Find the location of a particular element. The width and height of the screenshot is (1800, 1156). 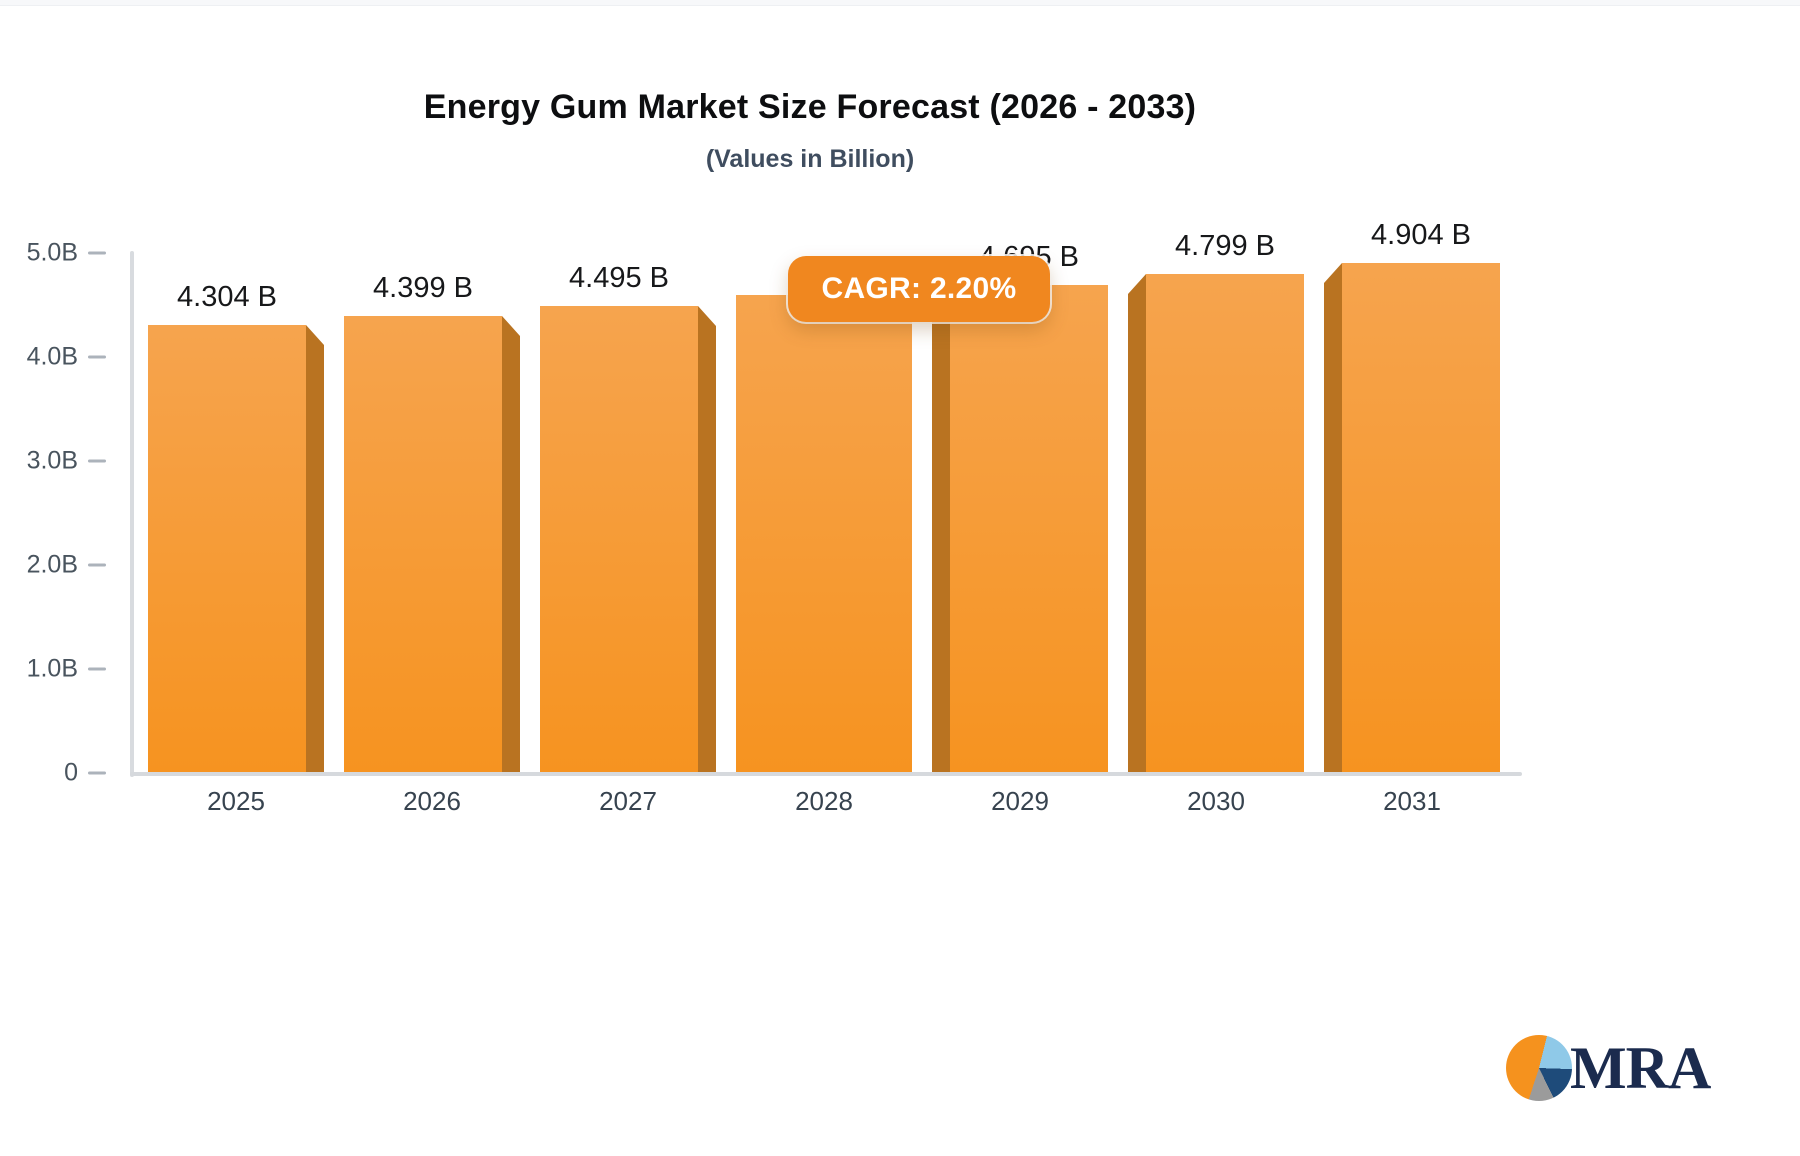

y-tick-label: 2.0B is located at coordinates (52, 564).